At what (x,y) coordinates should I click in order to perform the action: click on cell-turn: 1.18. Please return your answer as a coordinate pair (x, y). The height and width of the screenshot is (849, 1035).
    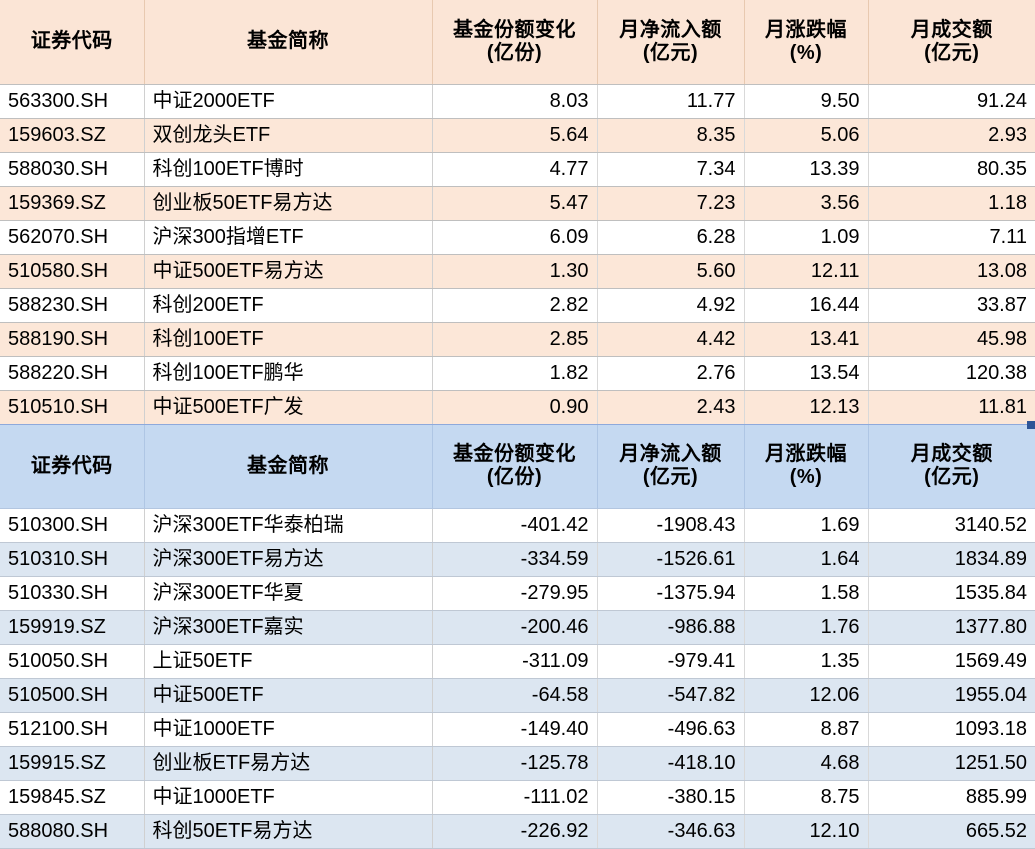
    Looking at the image, I should click on (951, 203).